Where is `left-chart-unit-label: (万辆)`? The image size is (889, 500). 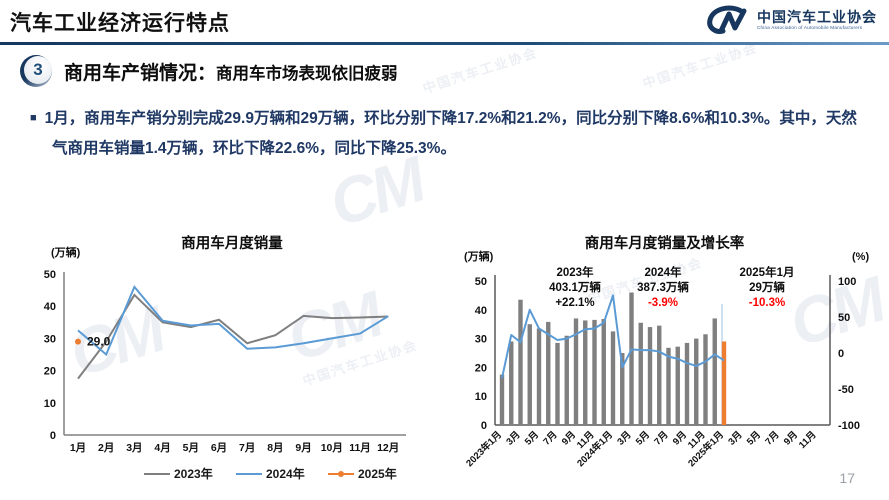
left-chart-unit-label: (万辆) is located at coordinates (66, 252).